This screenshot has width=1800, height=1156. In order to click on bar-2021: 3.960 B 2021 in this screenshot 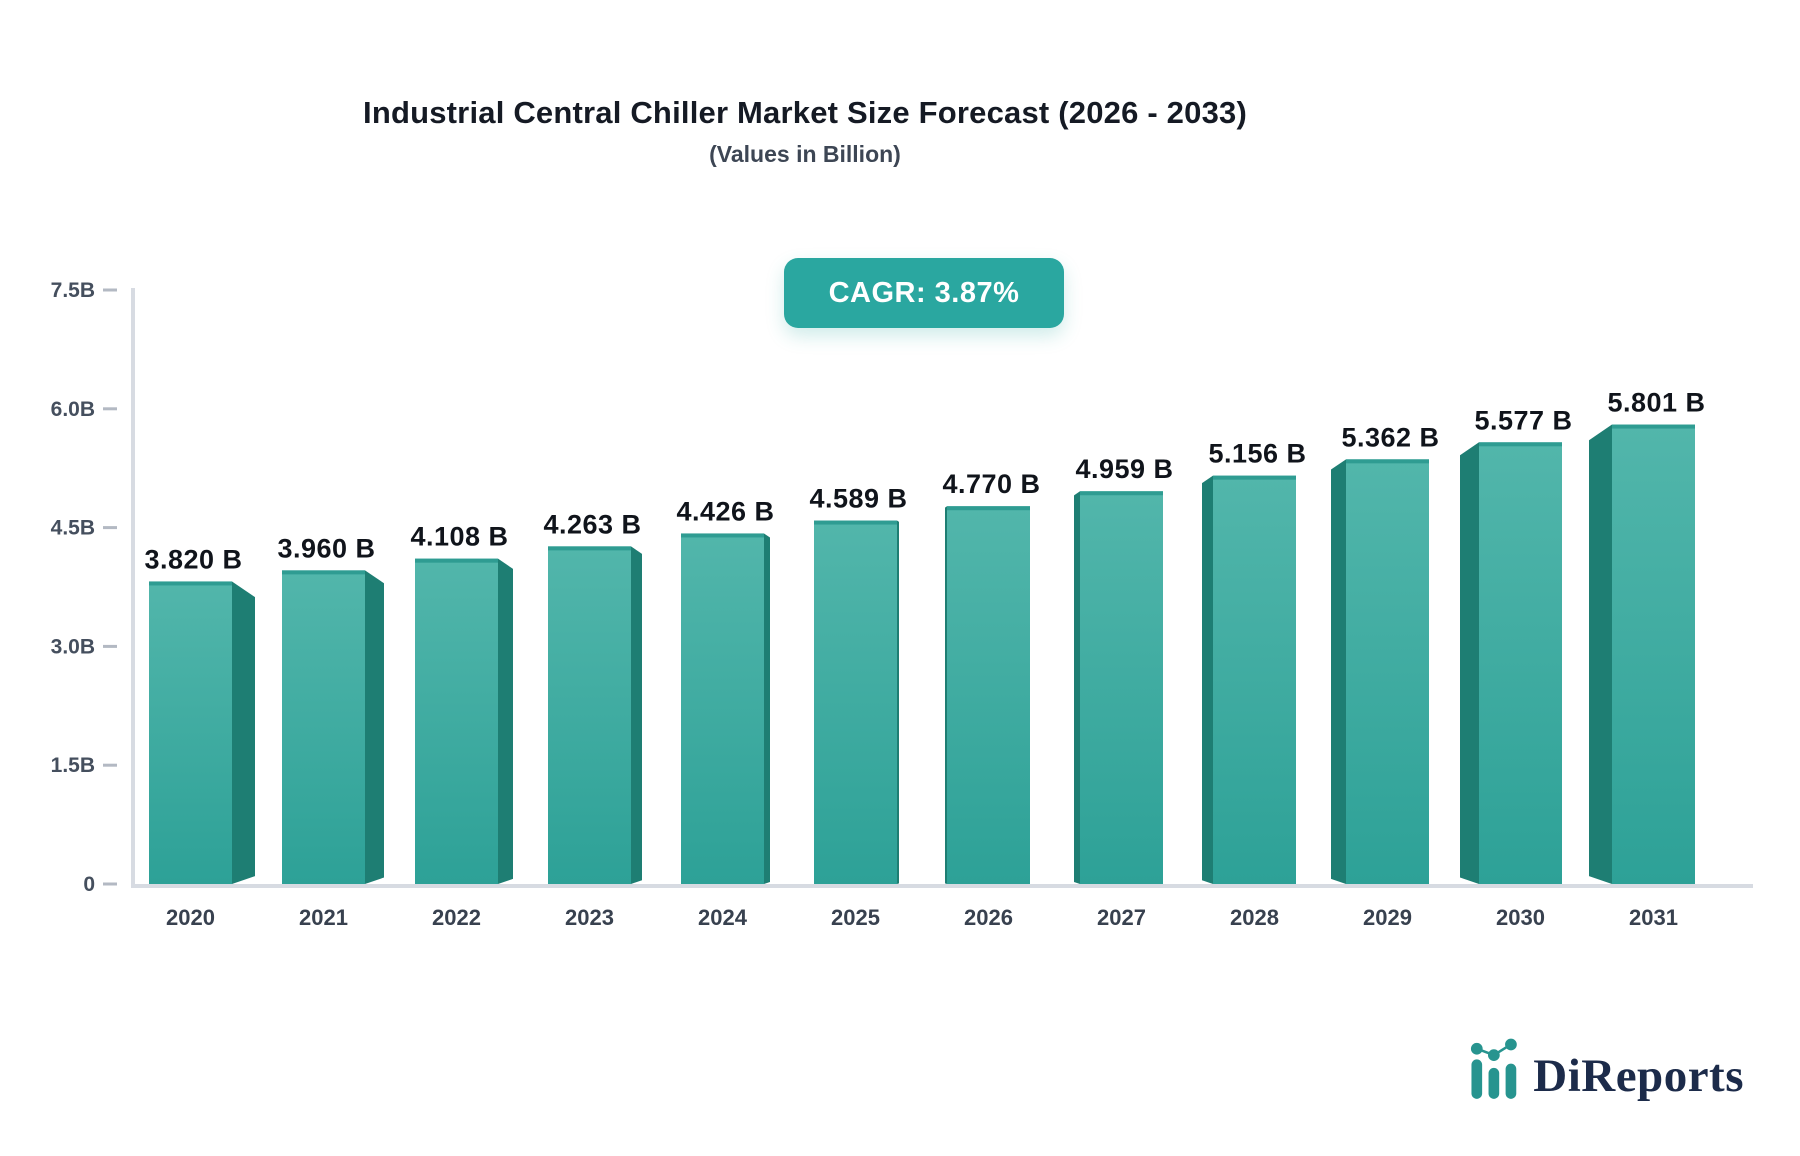, I will do `click(330, 731)`.